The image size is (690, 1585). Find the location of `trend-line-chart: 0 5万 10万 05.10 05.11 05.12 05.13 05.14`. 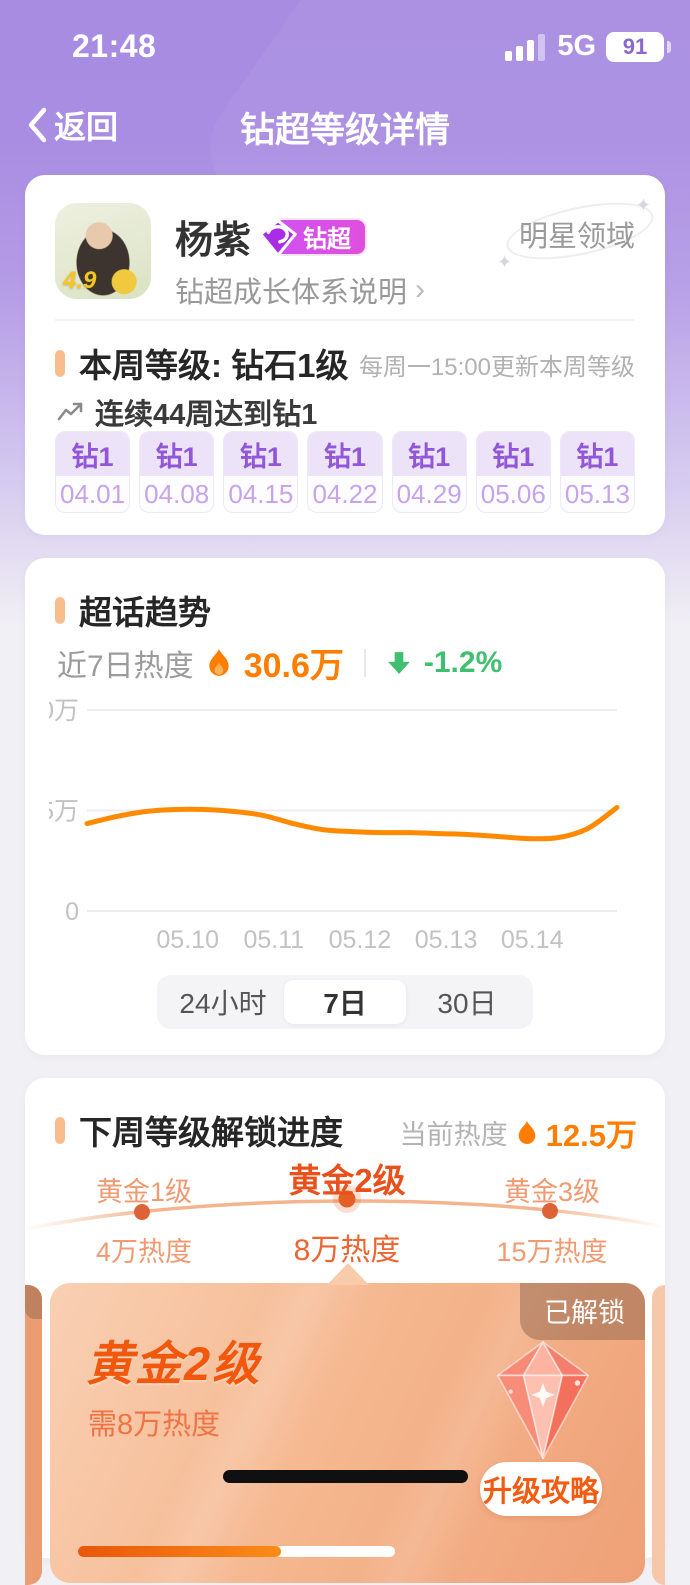

trend-line-chart: 0 5万 10万 05.10 05.11 05.12 05.13 05.14 is located at coordinates (334, 825).